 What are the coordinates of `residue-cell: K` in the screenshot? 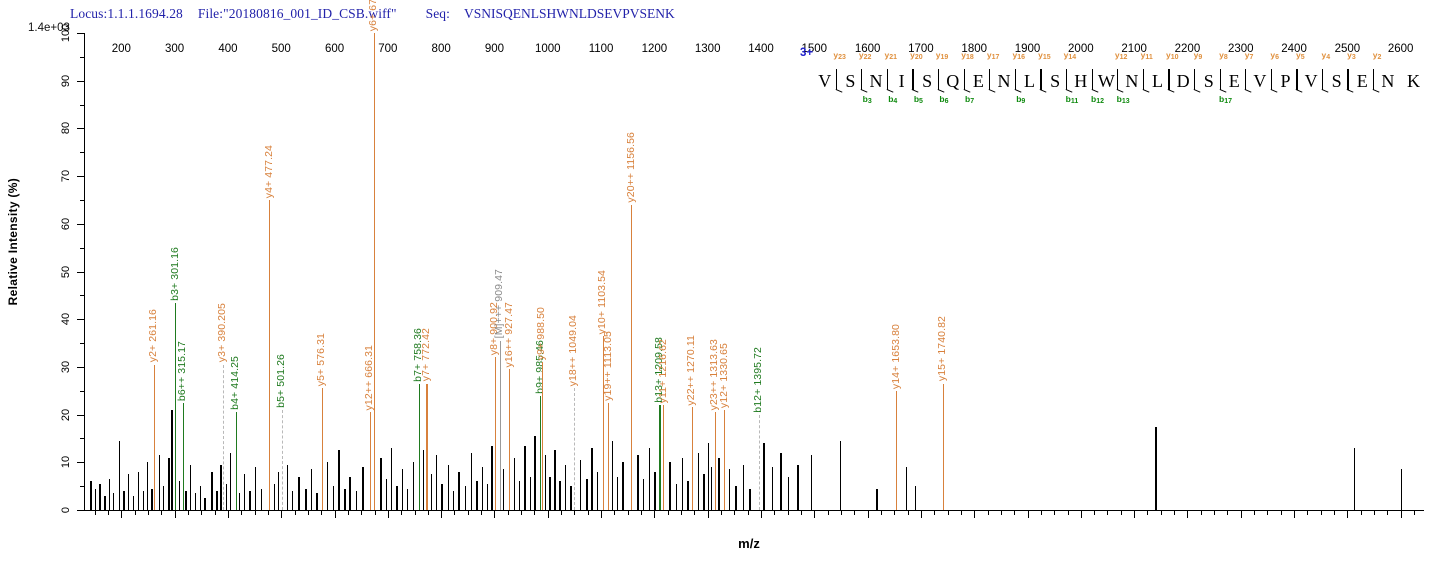 It's located at (1414, 83).